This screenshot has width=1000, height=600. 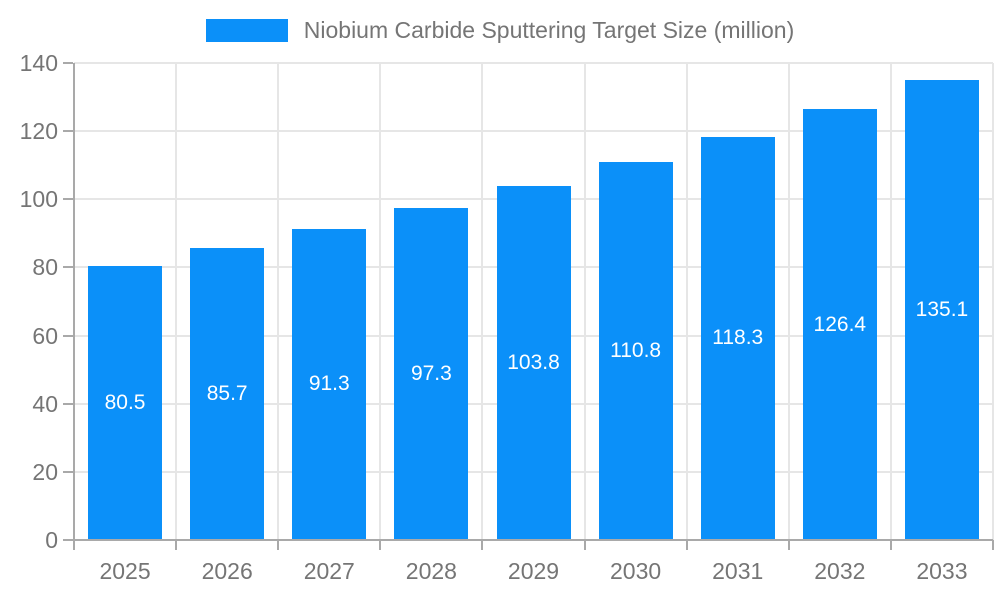 What do you see at coordinates (329, 571) in the screenshot?
I see `x-tick-label: 2027` at bounding box center [329, 571].